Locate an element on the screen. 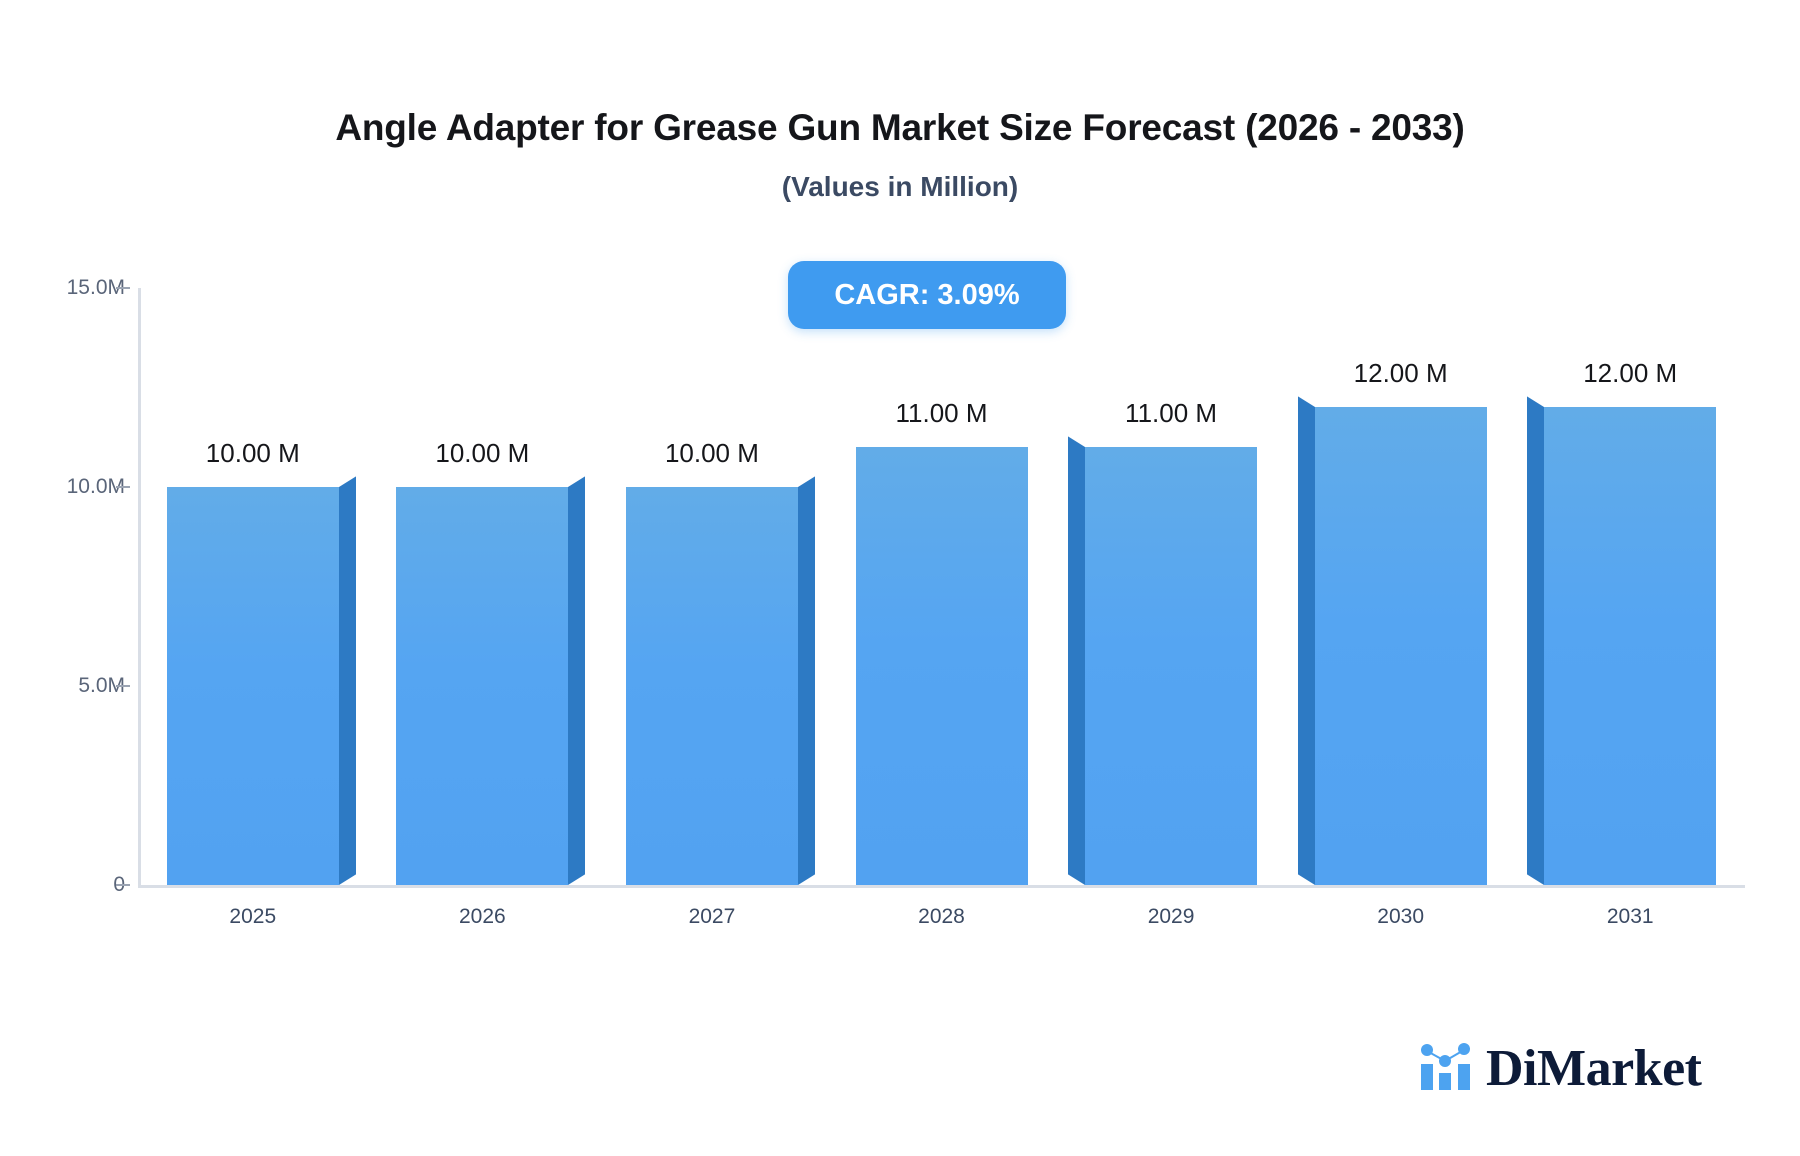  y-axis-line is located at coordinates (139, 588).